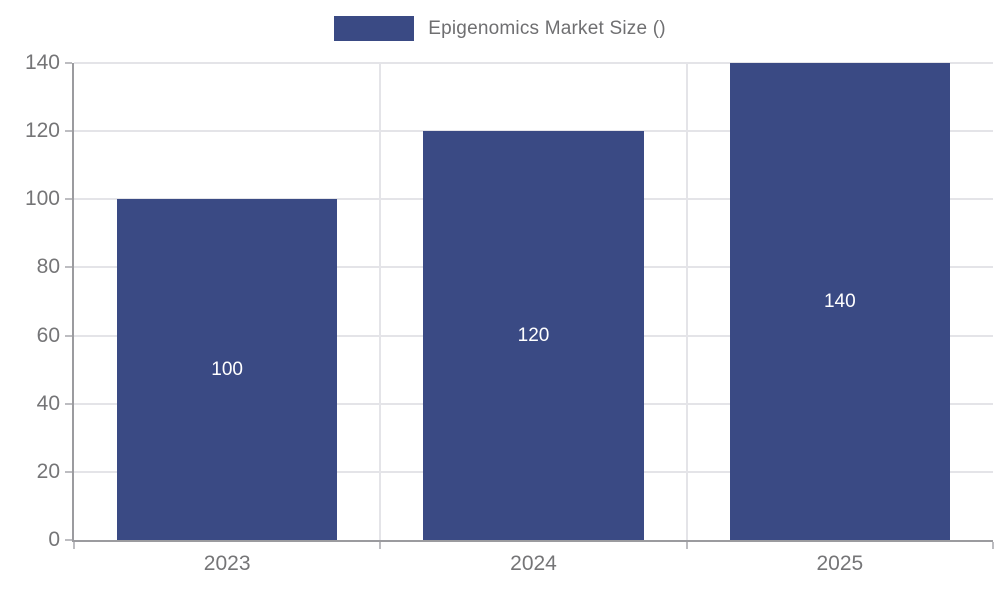 This screenshot has width=1000, height=600. Describe the element at coordinates (533, 563) in the screenshot. I see `x-tick-label: 2024` at that location.